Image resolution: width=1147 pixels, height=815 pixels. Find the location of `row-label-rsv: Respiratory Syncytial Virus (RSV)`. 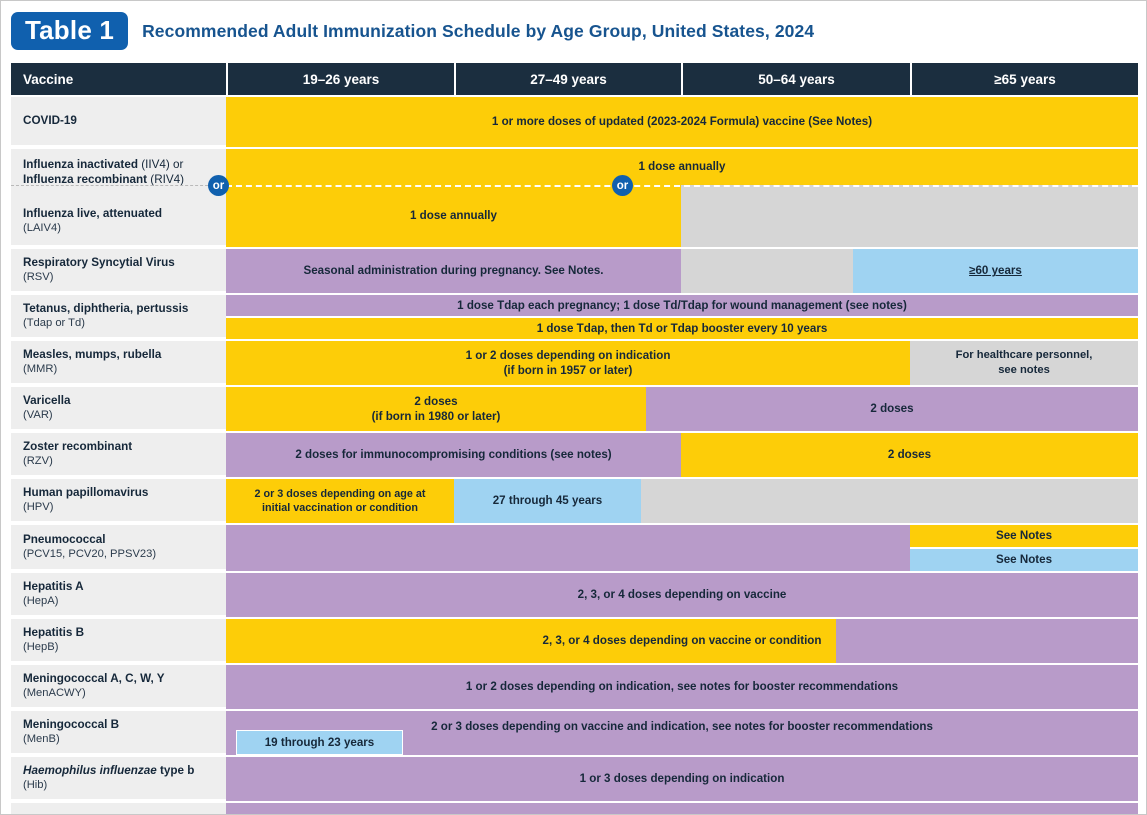

row-label-rsv: Respiratory Syncytial Virus (RSV) is located at coordinates (118, 271).